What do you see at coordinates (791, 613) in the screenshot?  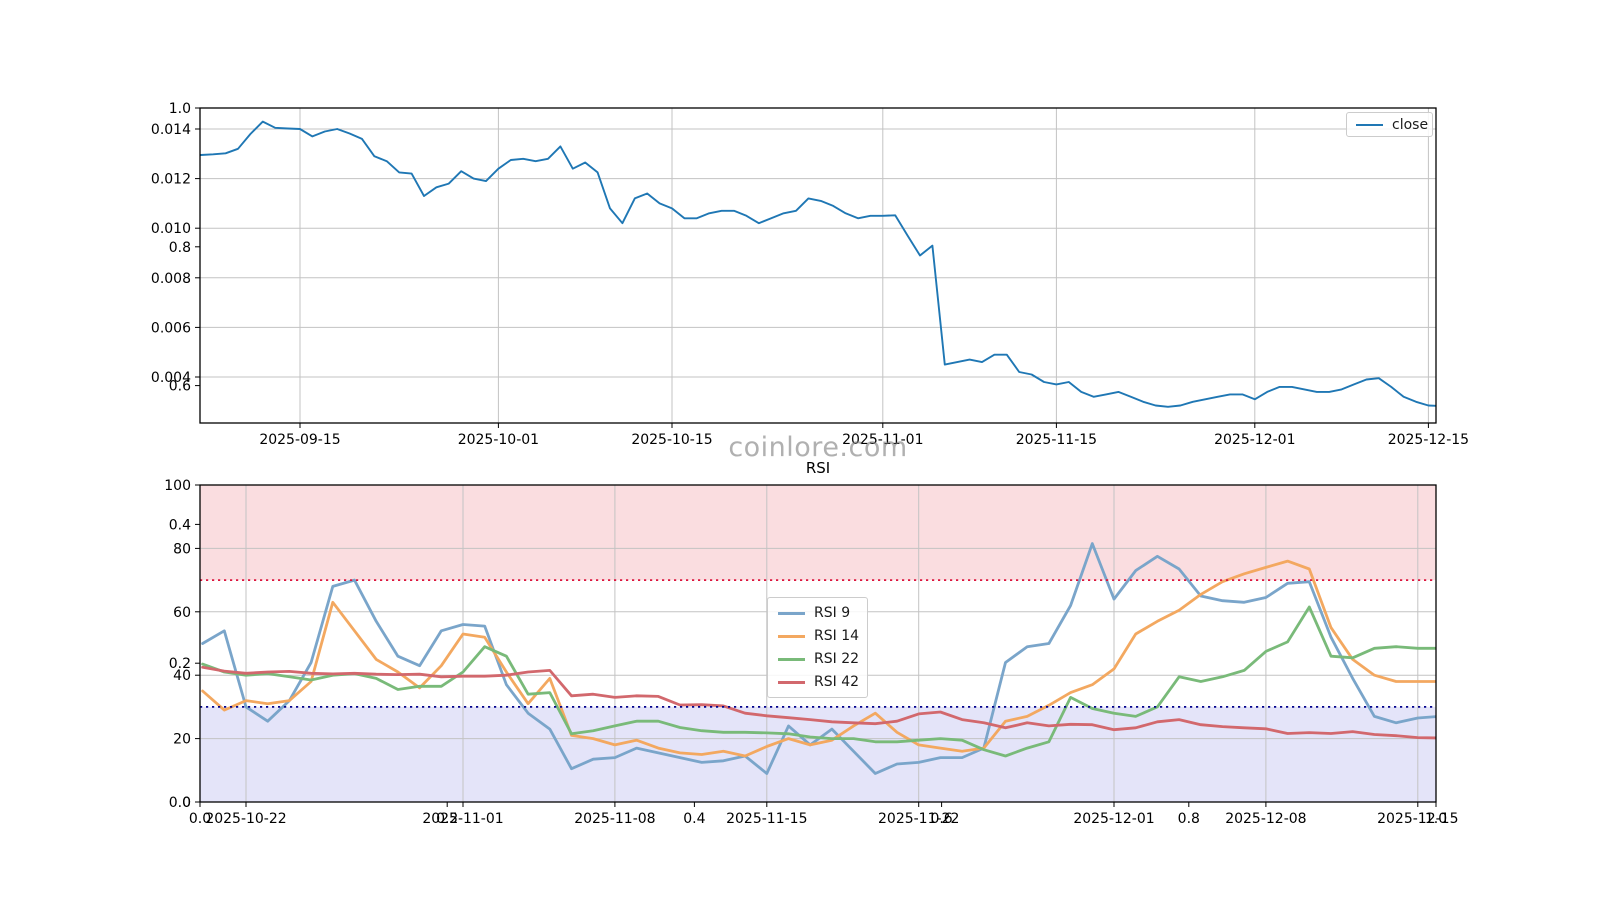 I see `rsi9-line-swatch` at bounding box center [791, 613].